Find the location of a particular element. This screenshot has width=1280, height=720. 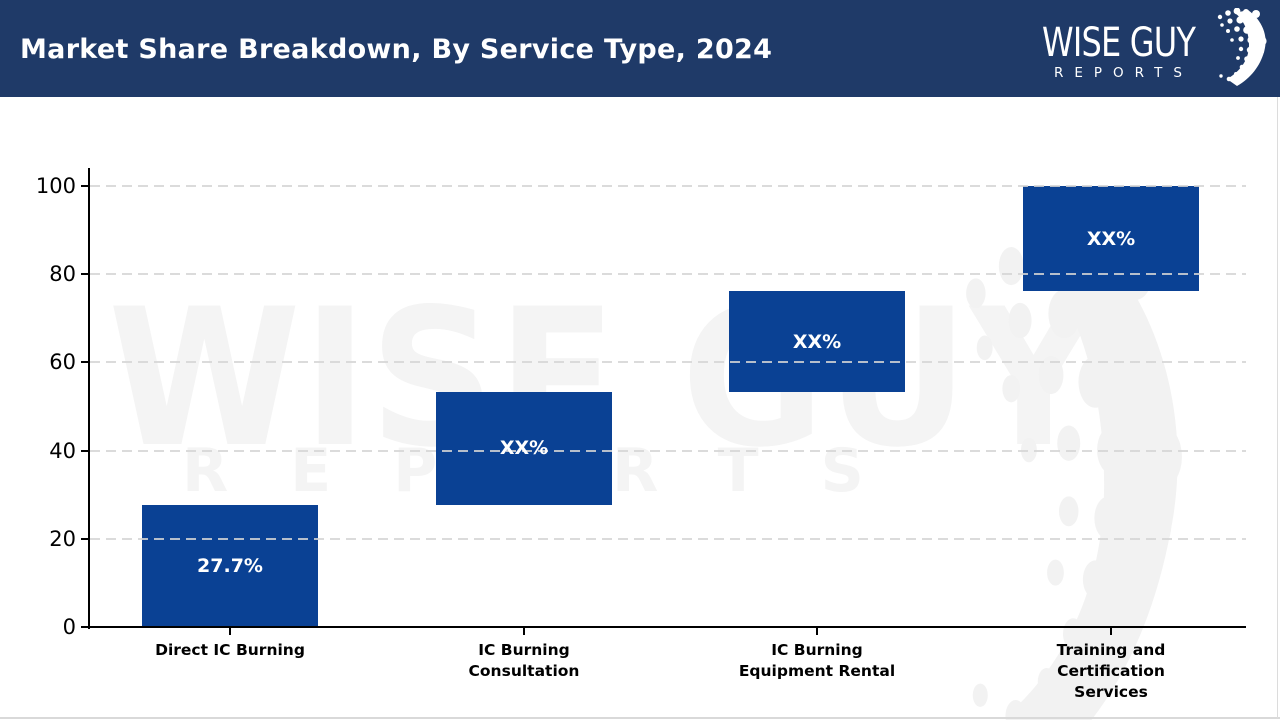

logo-name-text: WISE GUY is located at coordinates (1119, 43).